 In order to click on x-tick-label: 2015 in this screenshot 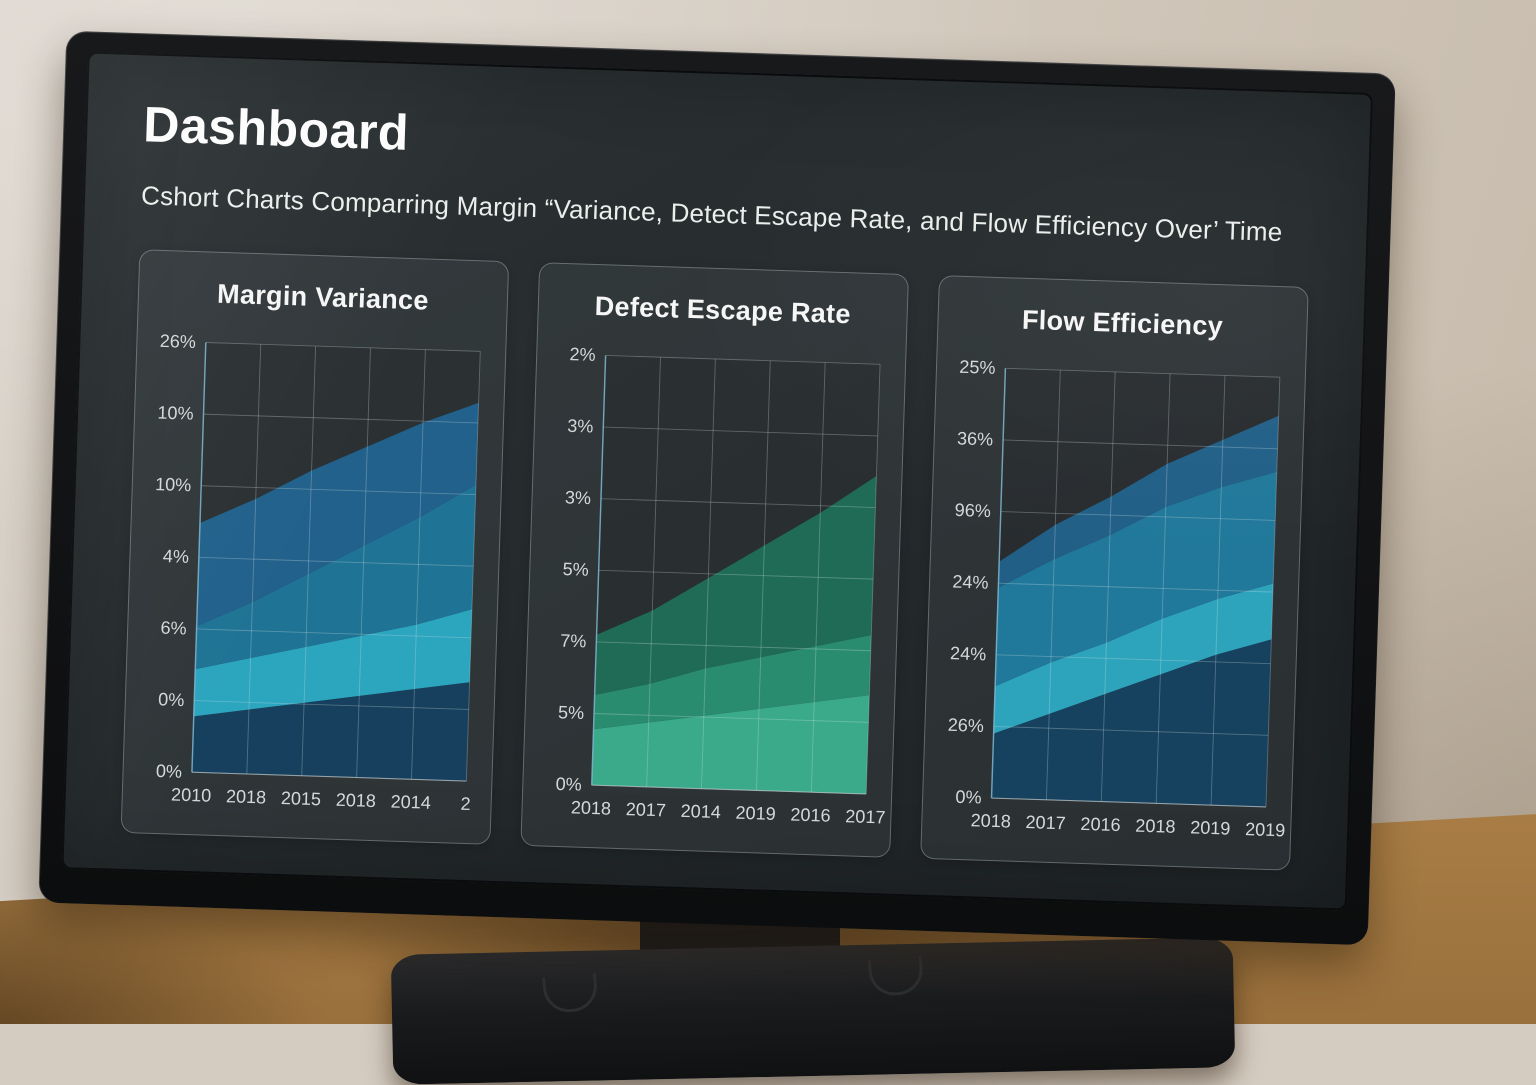, I will do `click(301, 798)`.